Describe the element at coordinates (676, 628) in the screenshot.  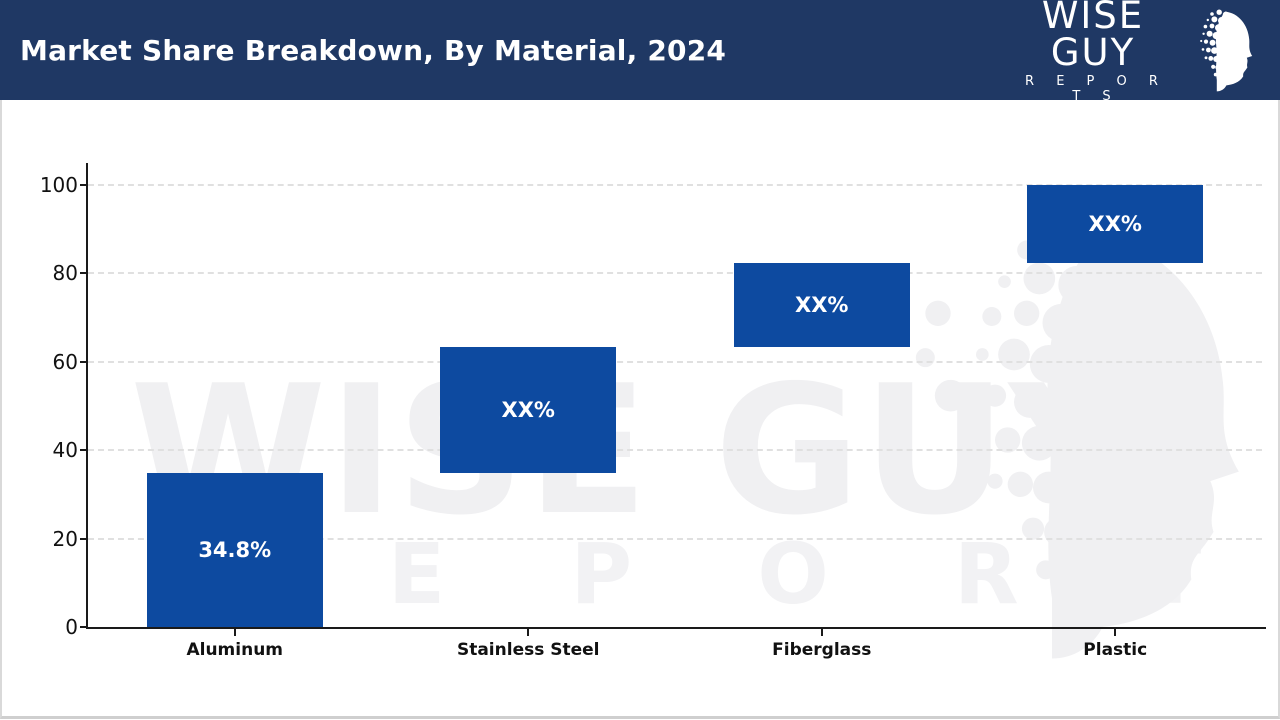
I see `x-axis-line` at that location.